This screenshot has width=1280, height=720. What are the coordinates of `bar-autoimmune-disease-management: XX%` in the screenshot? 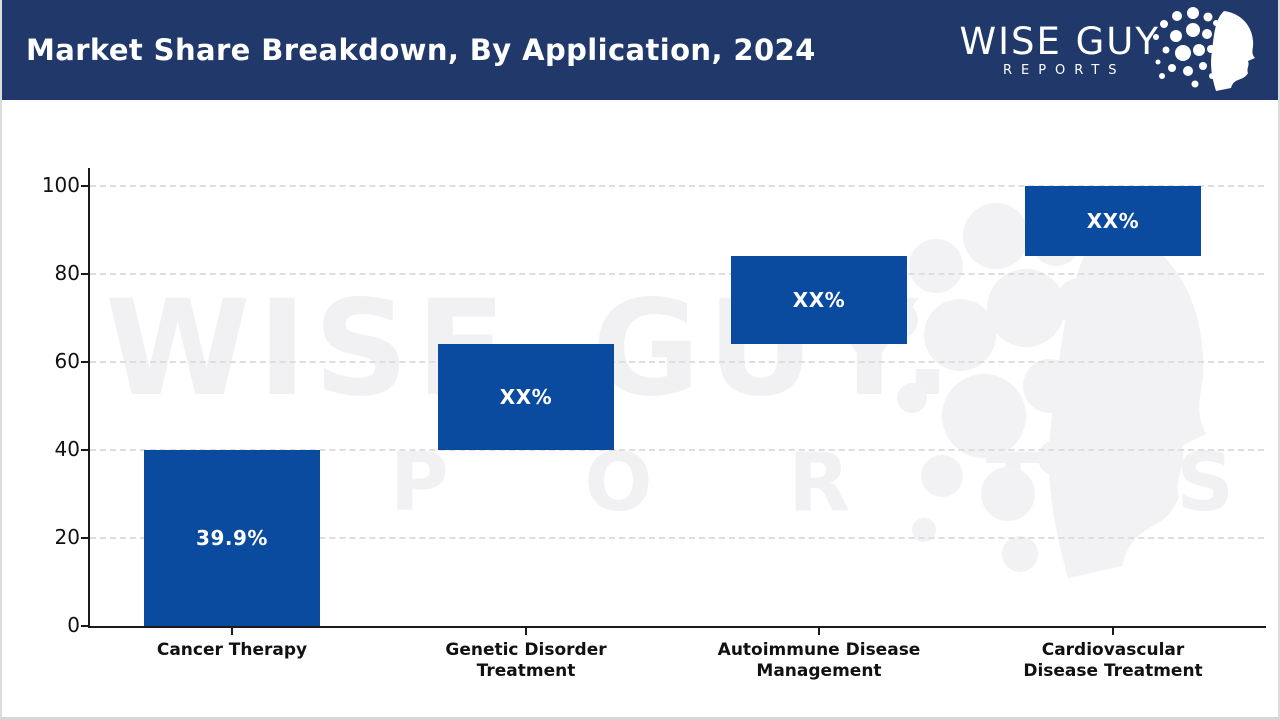 It's located at (819, 299).